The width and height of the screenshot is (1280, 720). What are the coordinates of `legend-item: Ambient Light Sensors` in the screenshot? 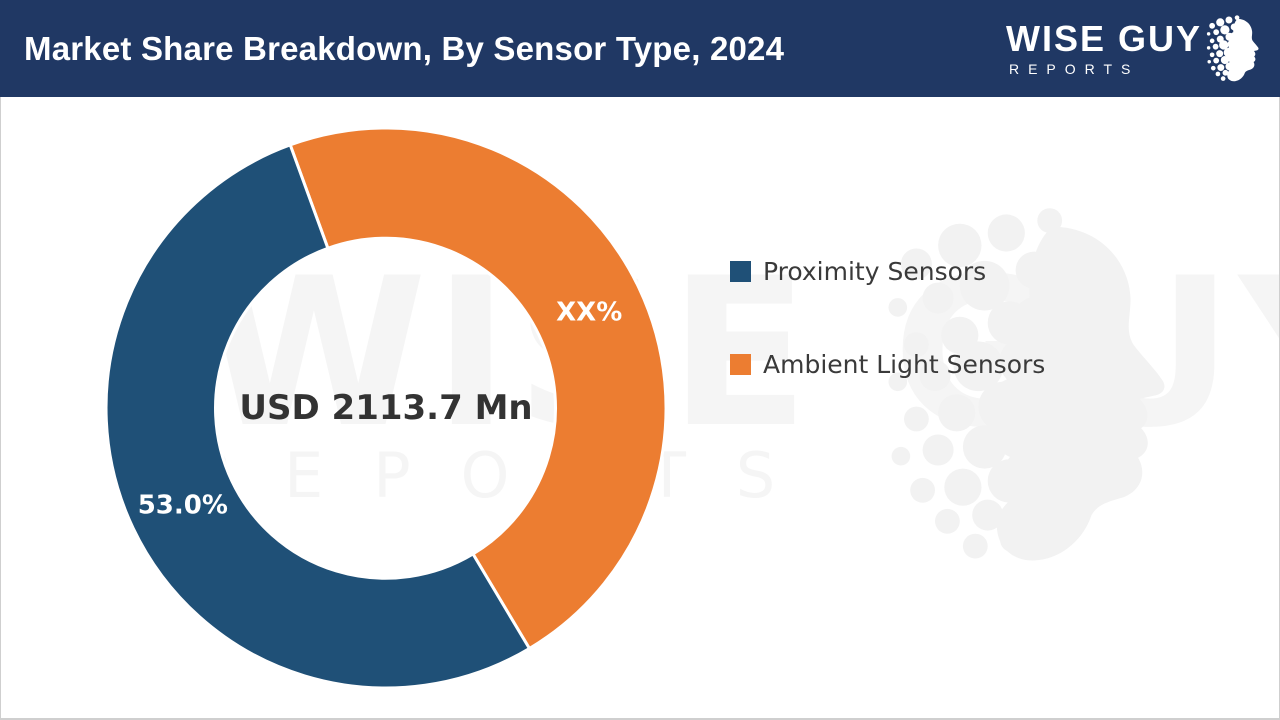 It's located at (887, 364).